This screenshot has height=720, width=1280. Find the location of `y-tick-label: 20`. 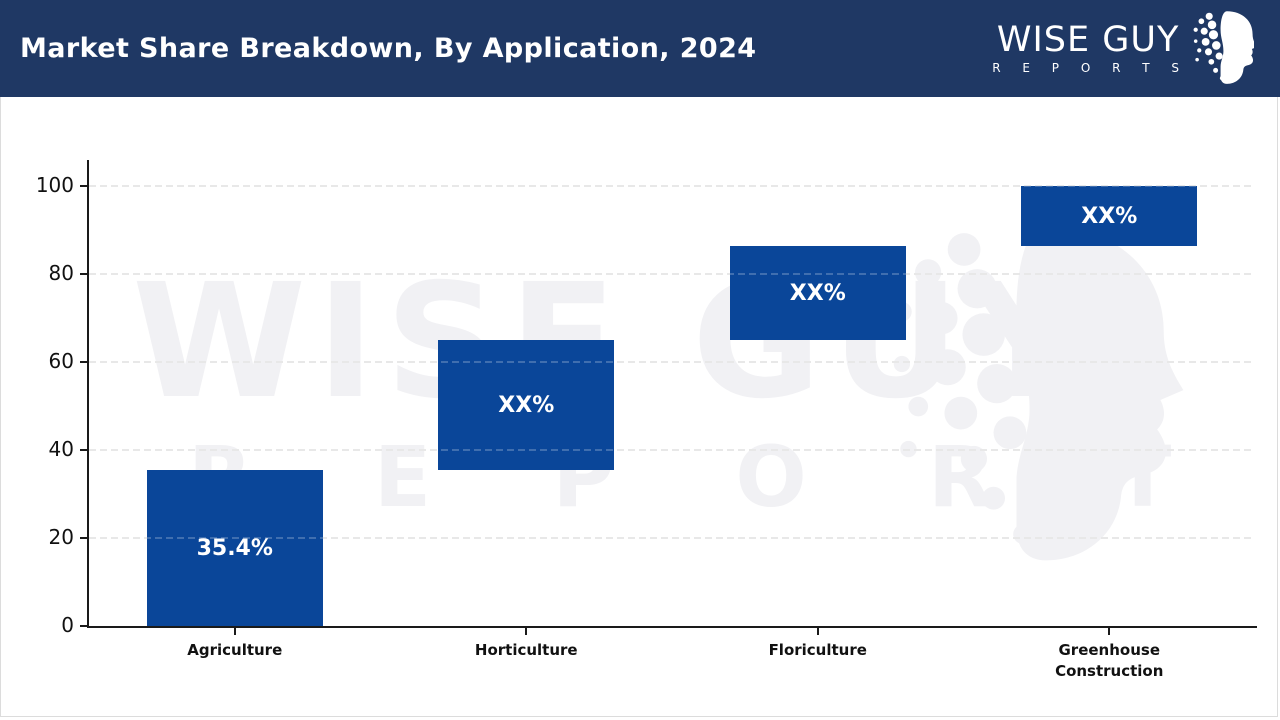

y-tick-label: 20 is located at coordinates (61, 537).